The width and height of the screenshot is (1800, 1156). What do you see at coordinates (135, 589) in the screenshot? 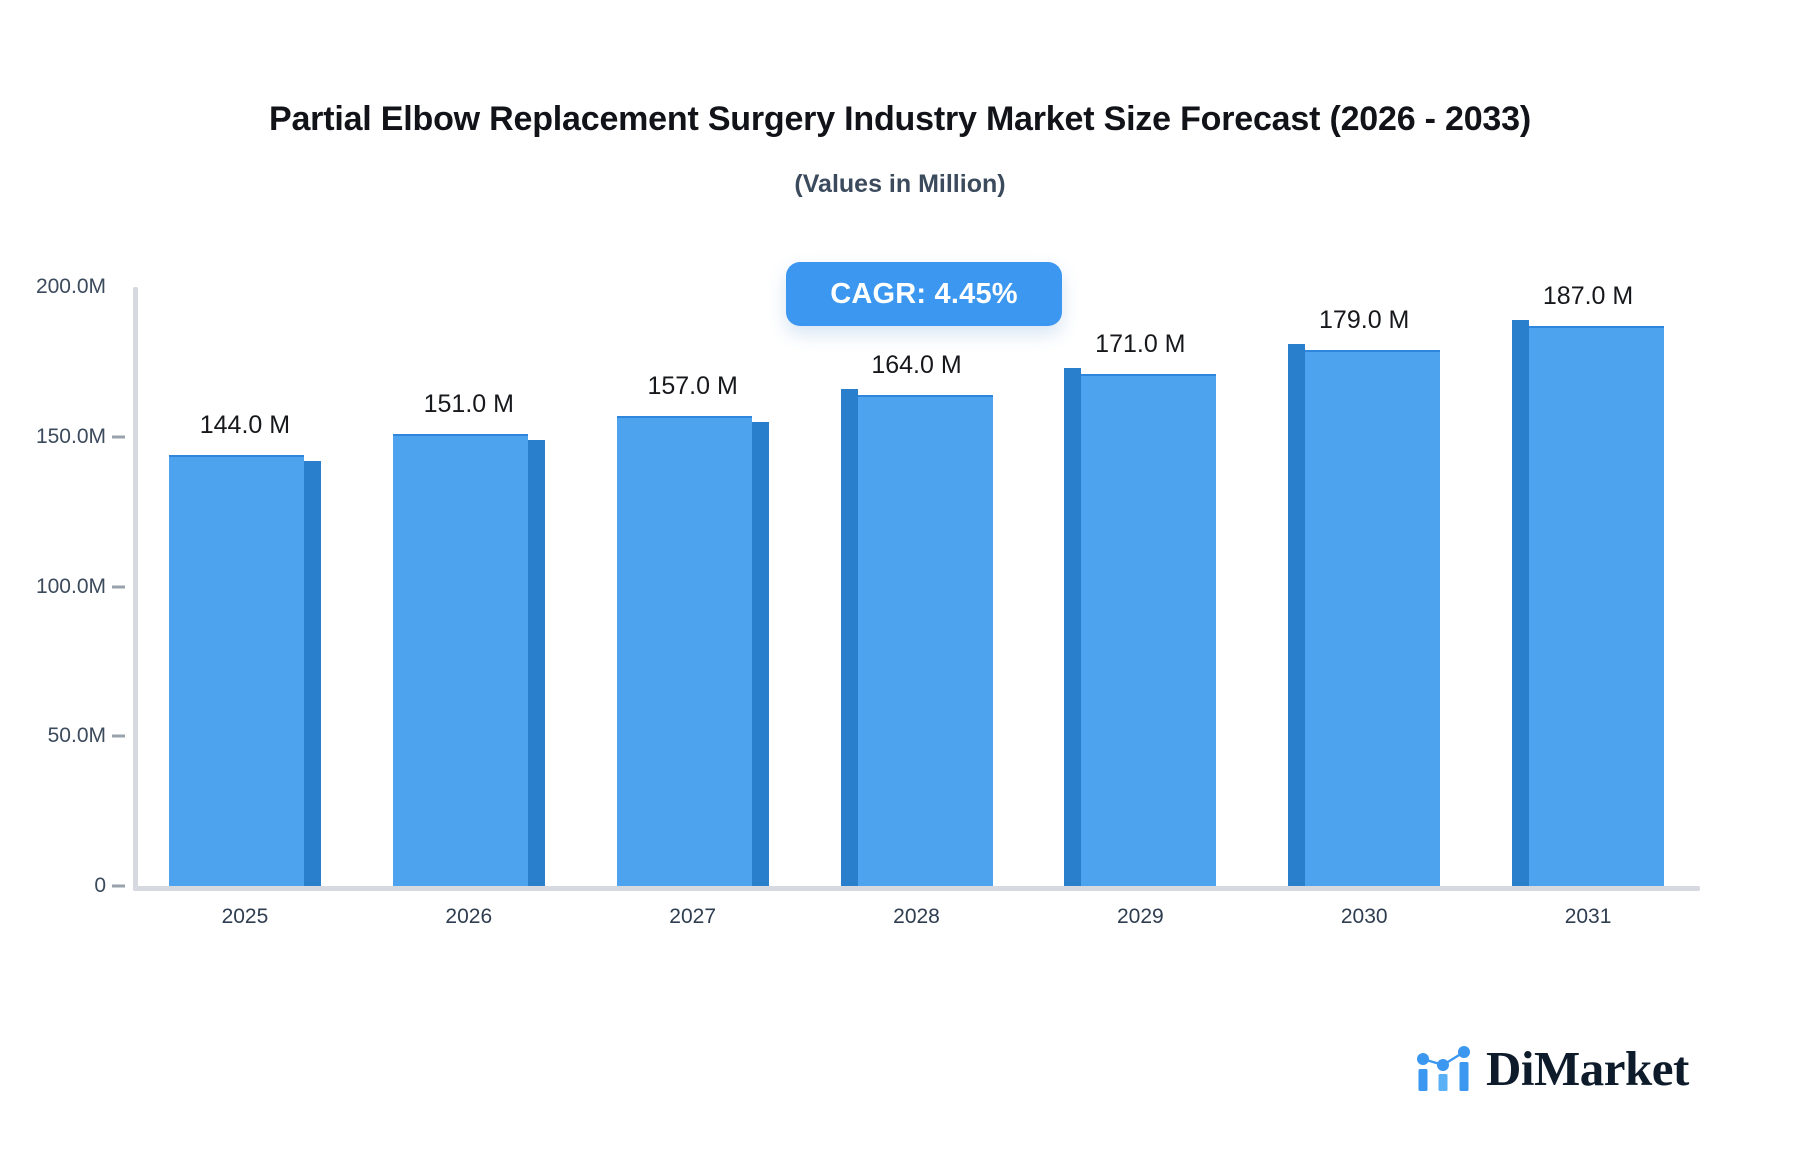
I see `y-axis-line` at bounding box center [135, 589].